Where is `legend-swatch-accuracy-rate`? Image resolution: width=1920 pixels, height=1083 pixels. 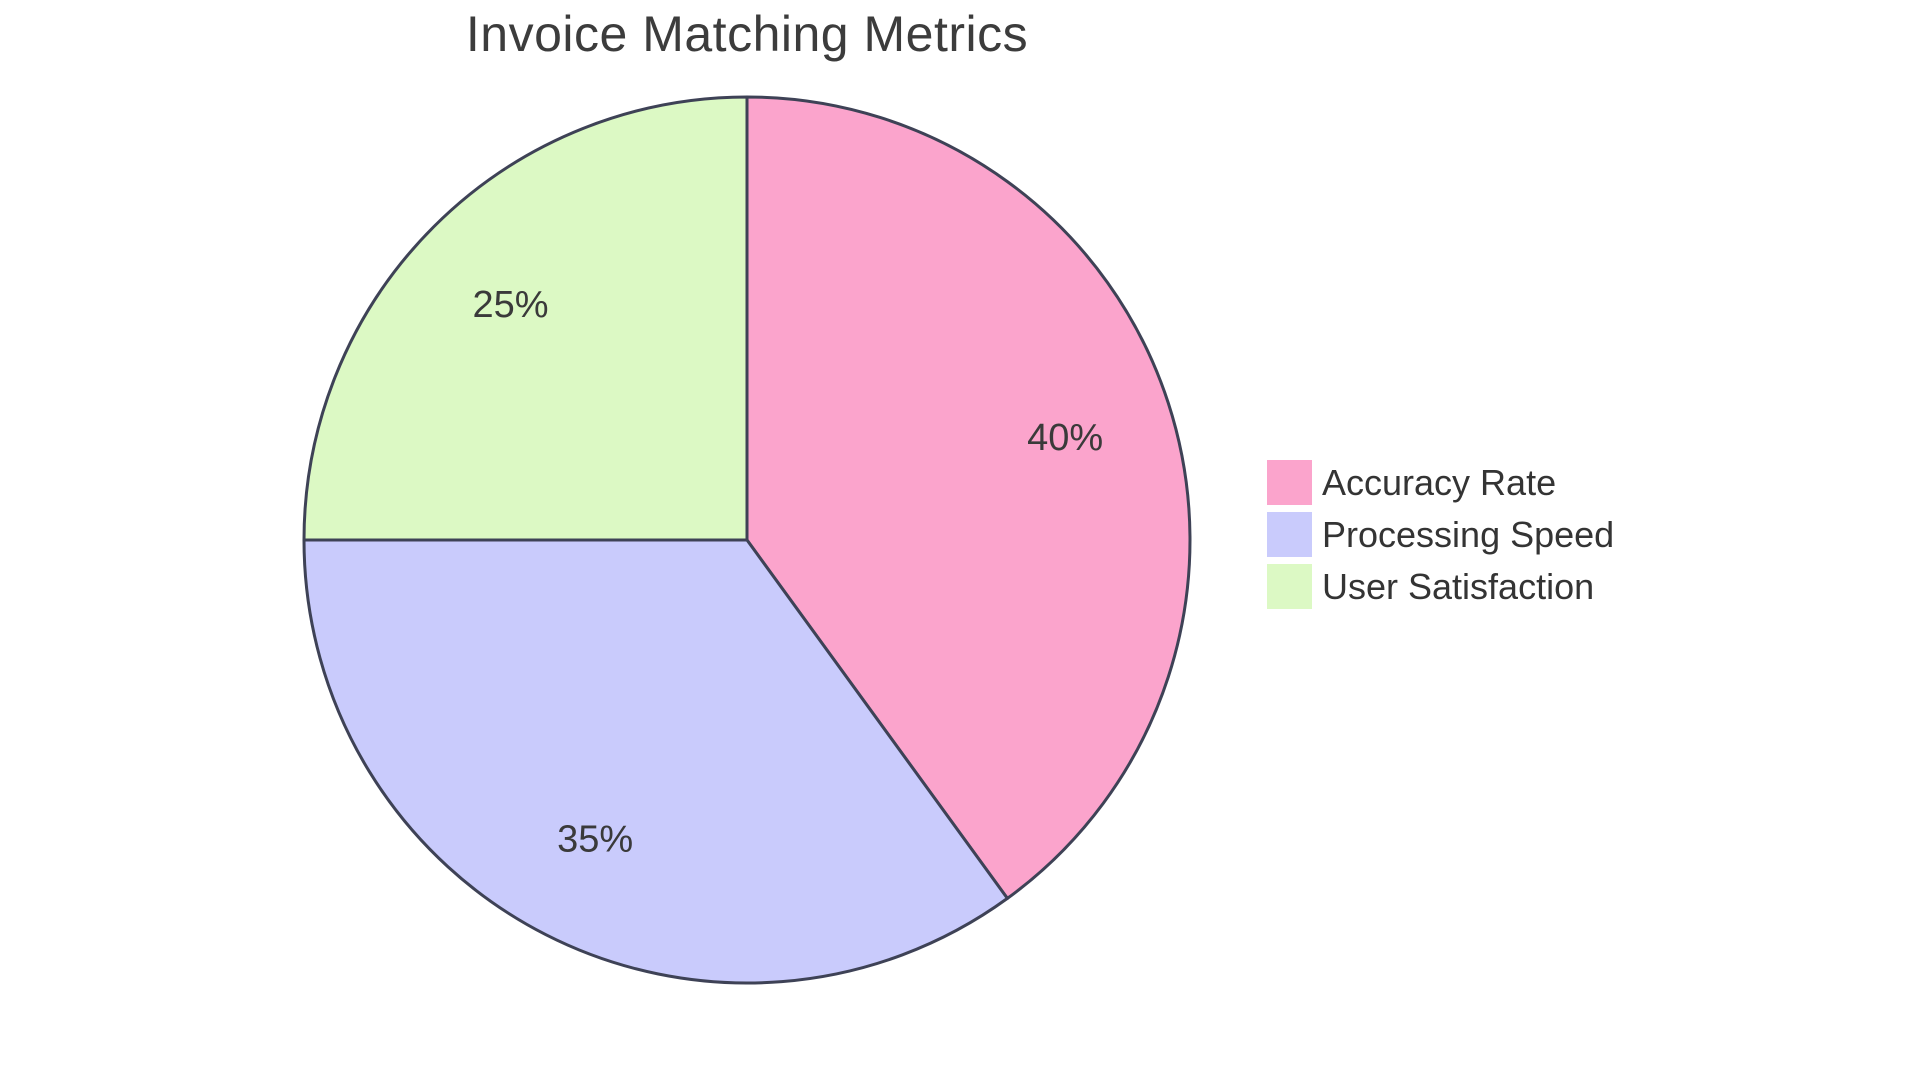
legend-swatch-accuracy-rate is located at coordinates (1289, 482).